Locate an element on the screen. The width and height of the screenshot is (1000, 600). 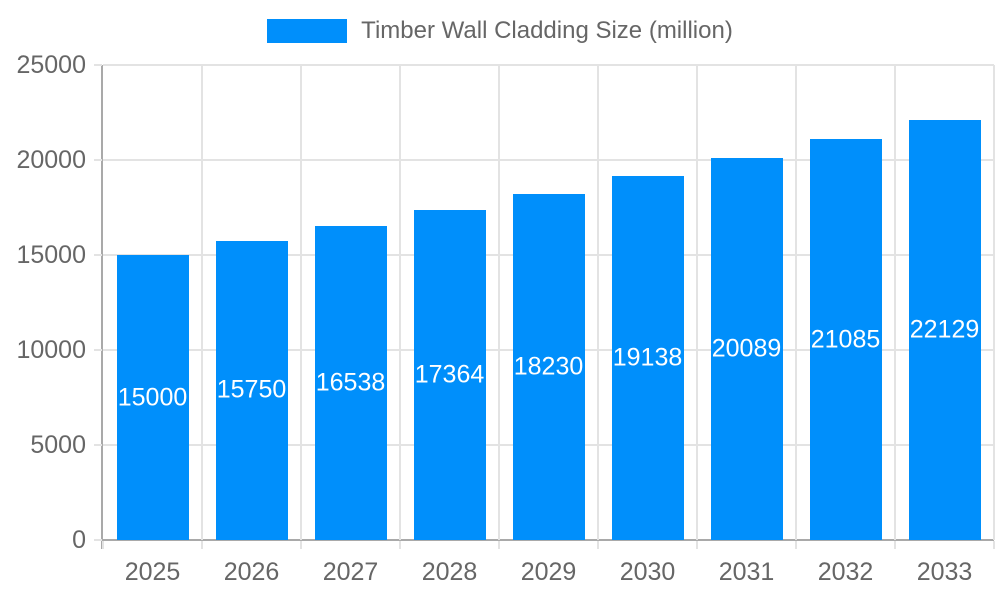
y-axis-label: 0 is located at coordinates (79, 540).